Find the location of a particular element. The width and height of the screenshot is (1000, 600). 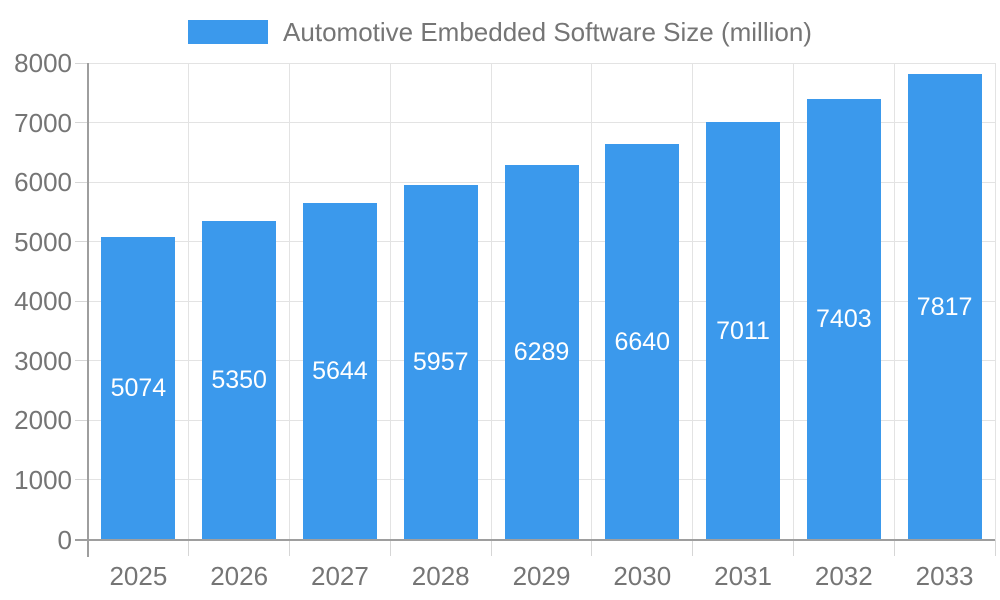

y-axis-tick-label: 8000 is located at coordinates (43, 63).